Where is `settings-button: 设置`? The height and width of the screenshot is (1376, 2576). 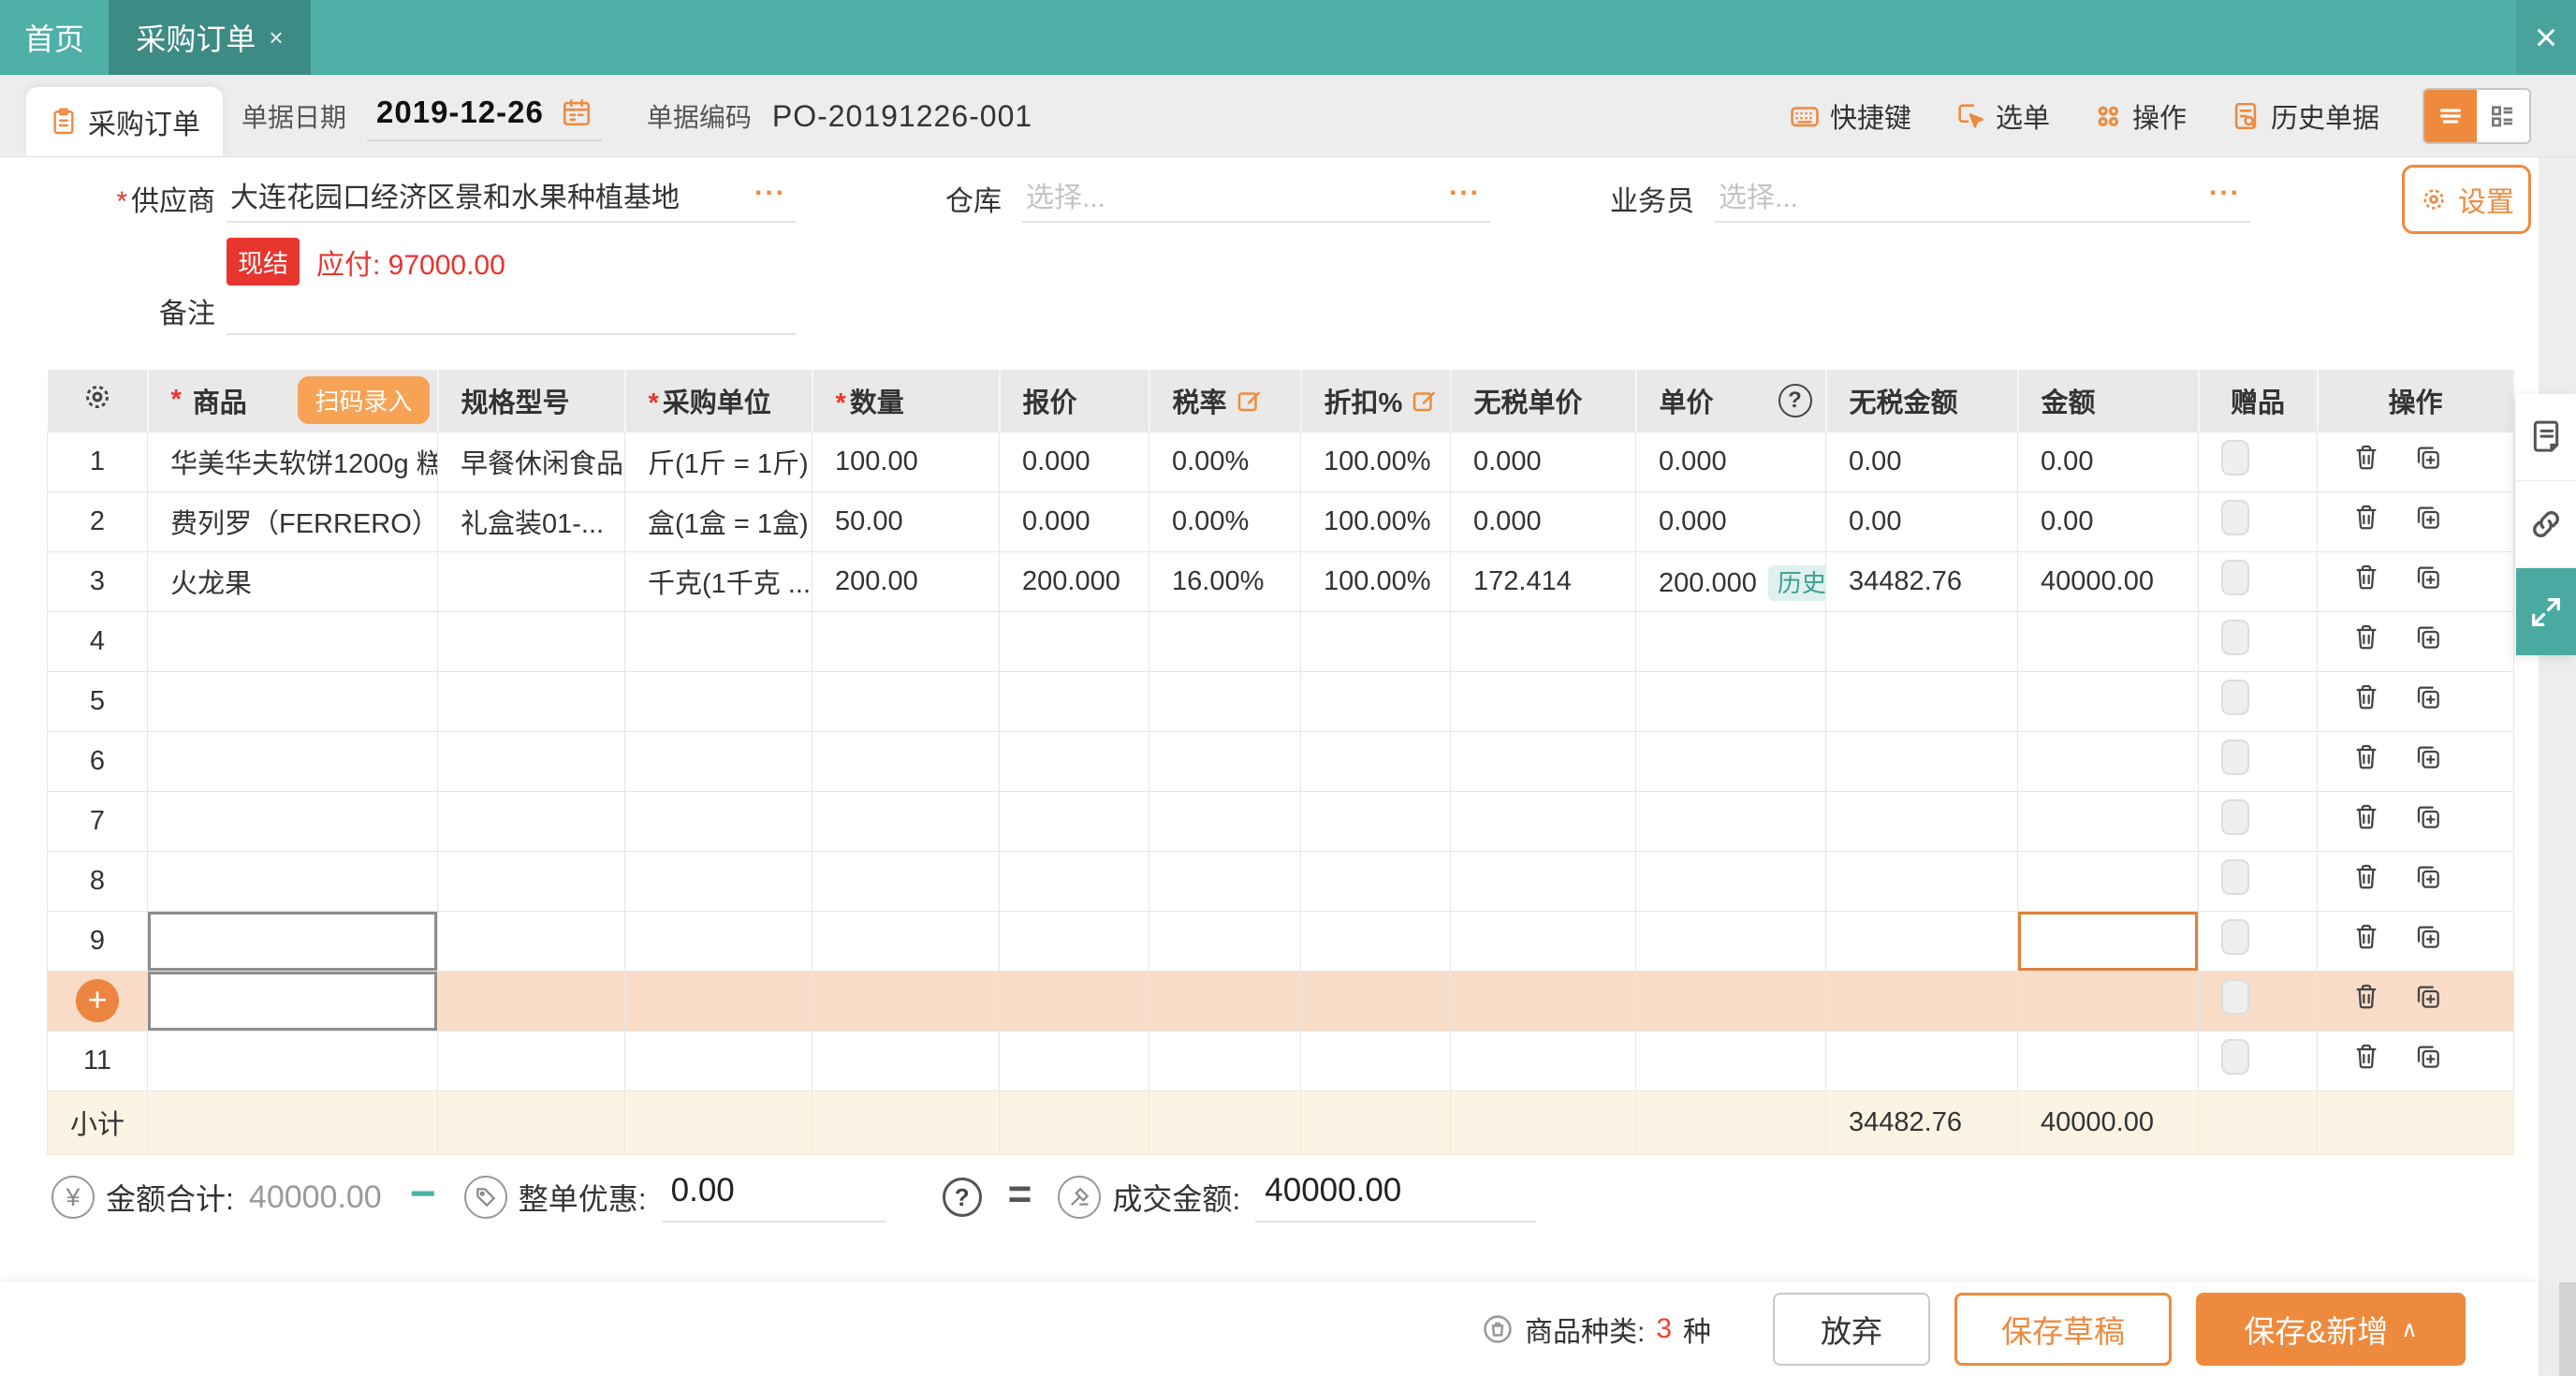
settings-button: 设置 is located at coordinates (2466, 199).